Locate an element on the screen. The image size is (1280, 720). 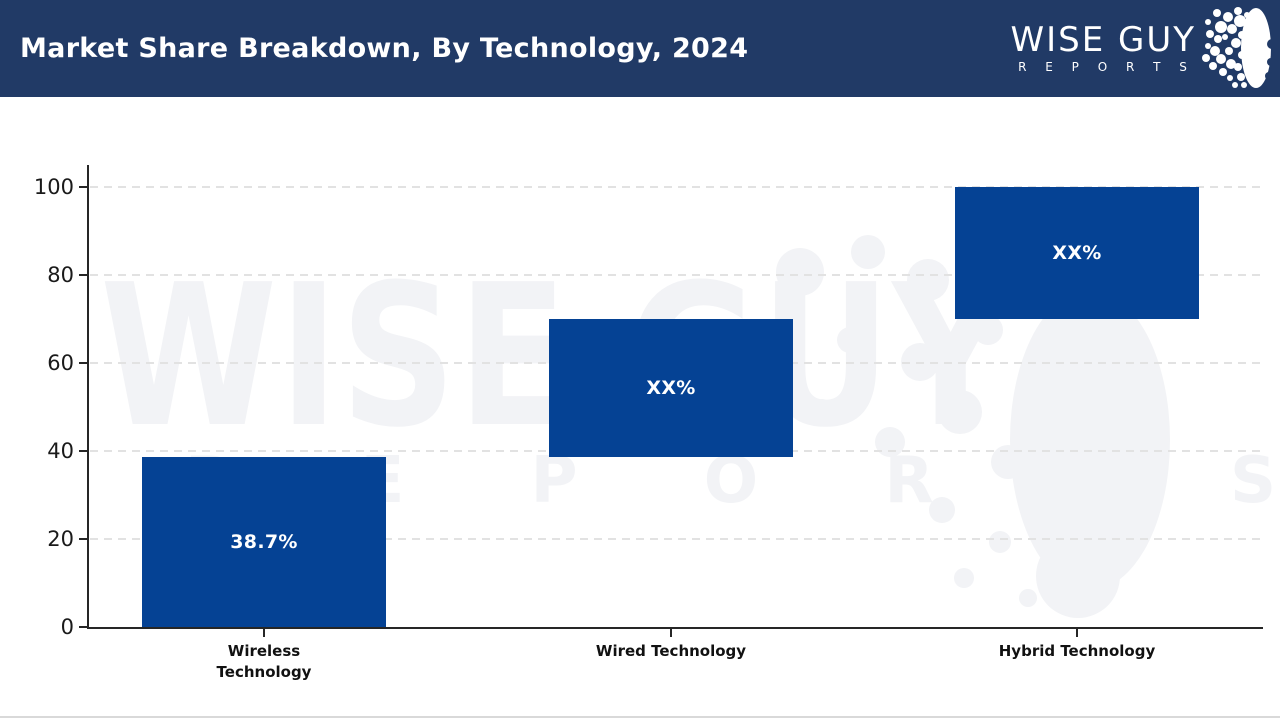
logo-wordmark: WISE GUY R E P O R T S is located at coordinates (1103, 48).